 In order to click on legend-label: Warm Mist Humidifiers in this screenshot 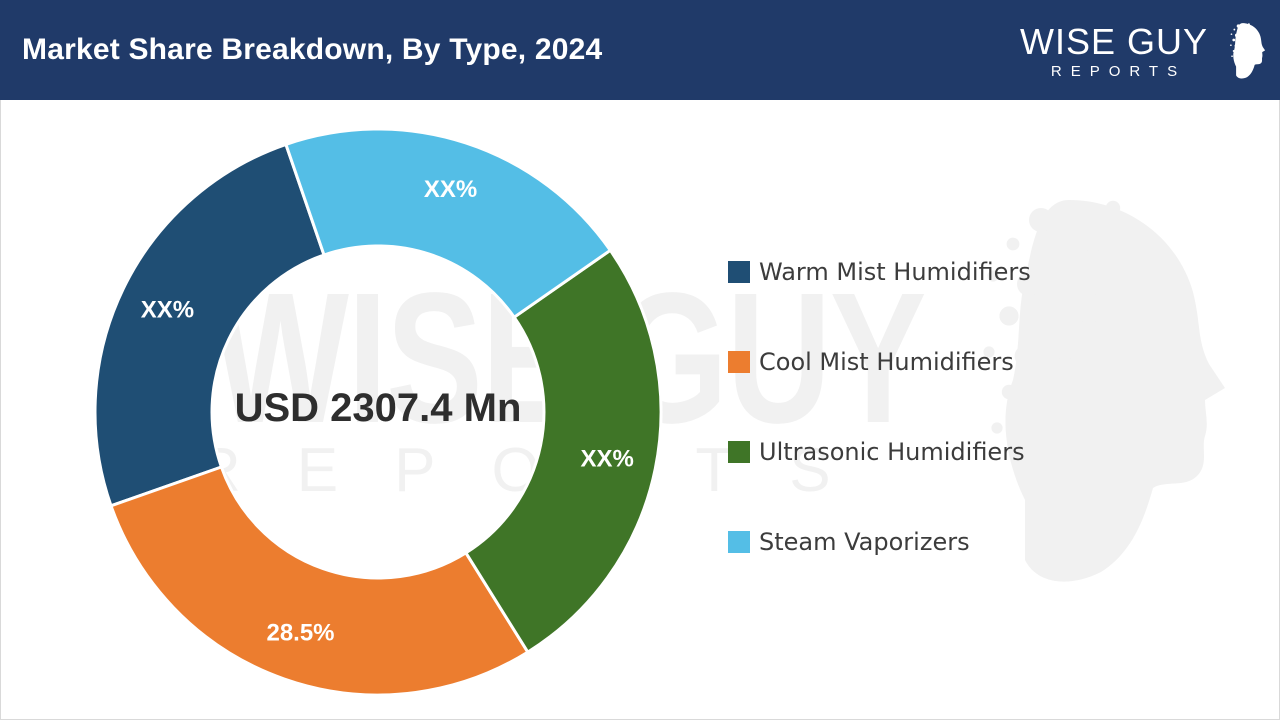, I will do `click(895, 272)`.